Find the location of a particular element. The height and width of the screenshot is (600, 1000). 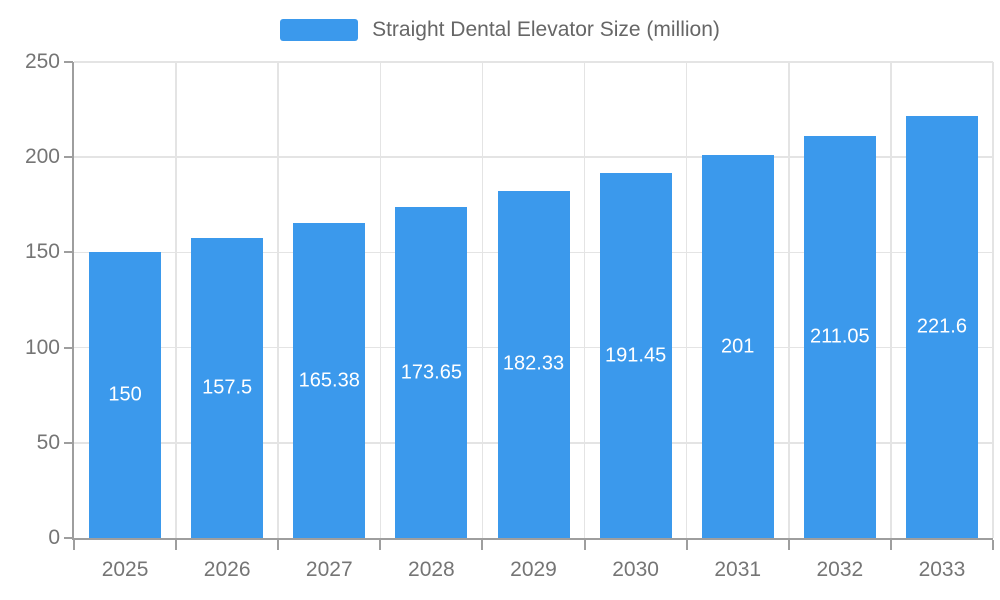

bar-value-label: 165.38 is located at coordinates (329, 380).